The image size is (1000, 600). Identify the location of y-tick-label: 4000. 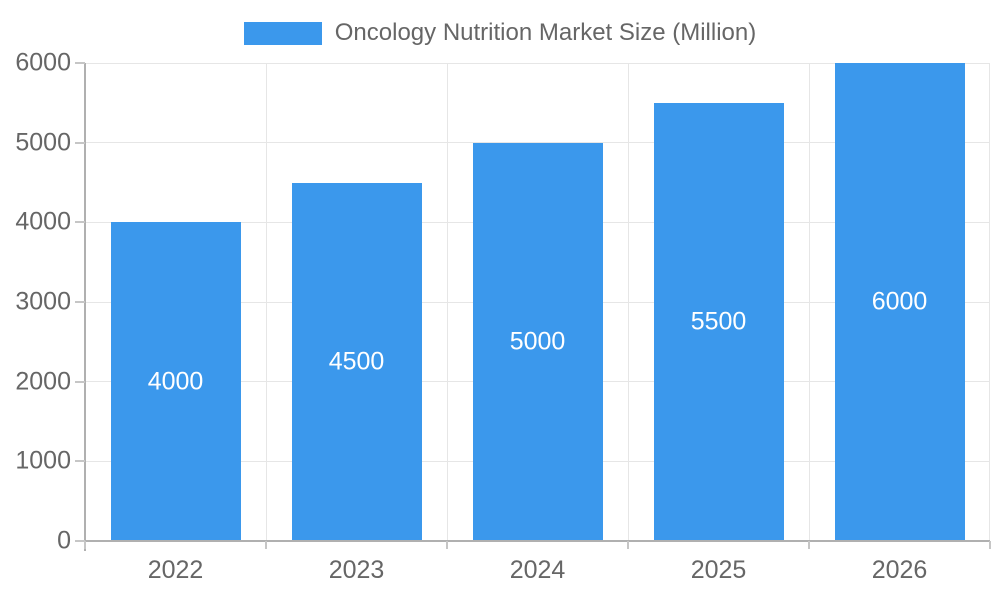
(43, 221).